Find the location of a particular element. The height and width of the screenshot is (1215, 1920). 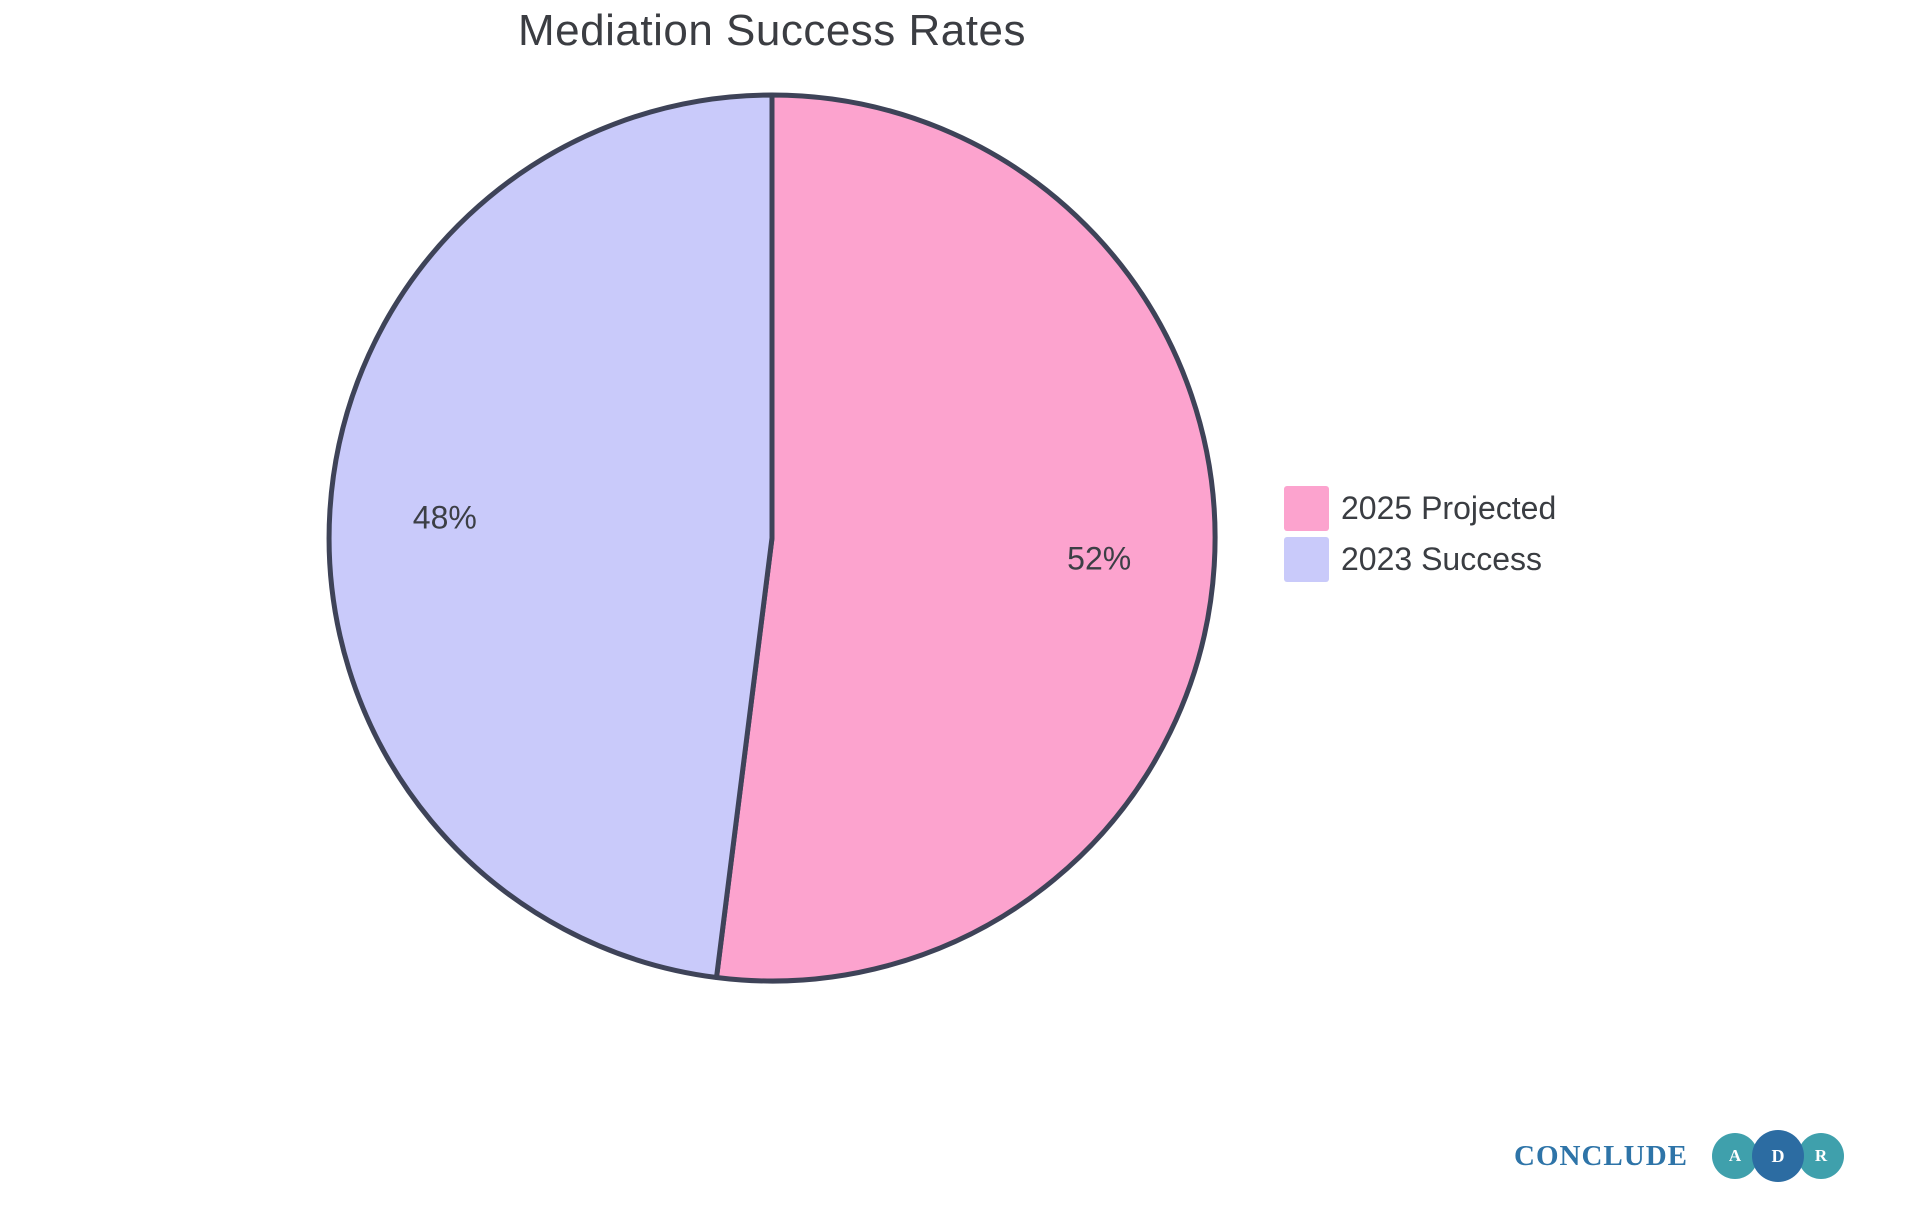

brand-logo: CONCLUDE A D R is located at coordinates (1679, 1156).